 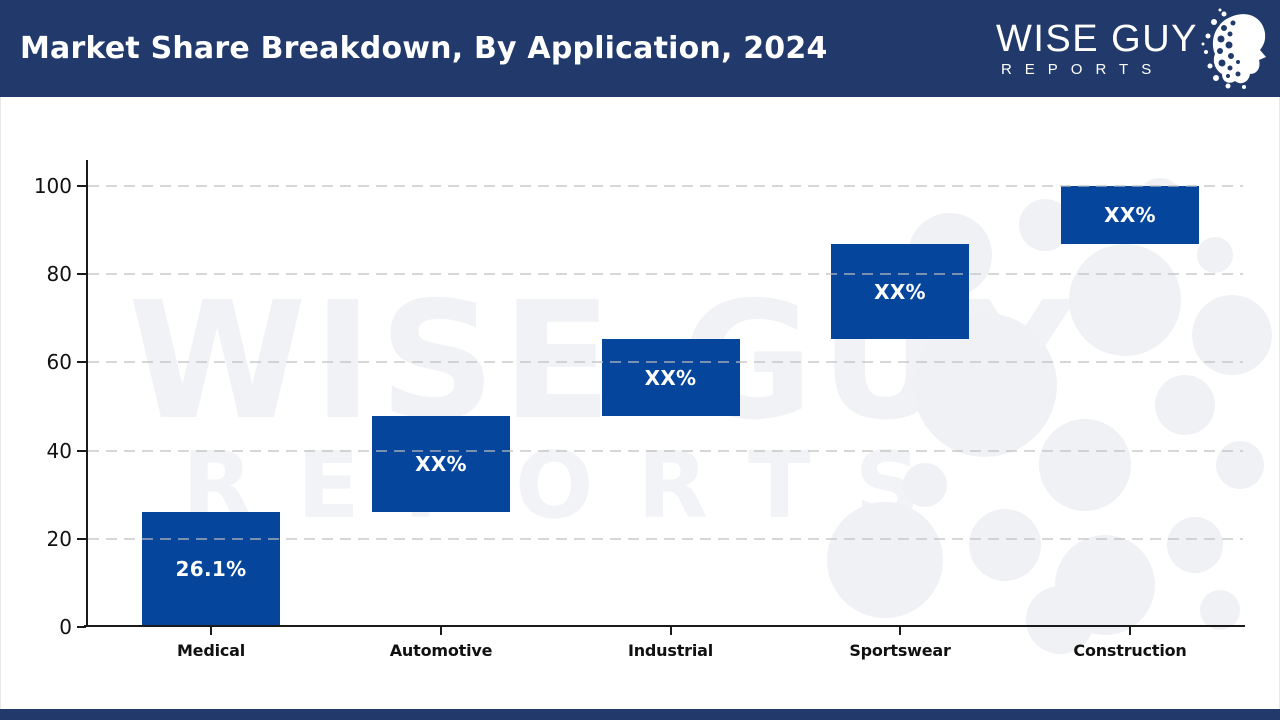 I want to click on x-tick-mark-automotive, so click(x=441, y=631).